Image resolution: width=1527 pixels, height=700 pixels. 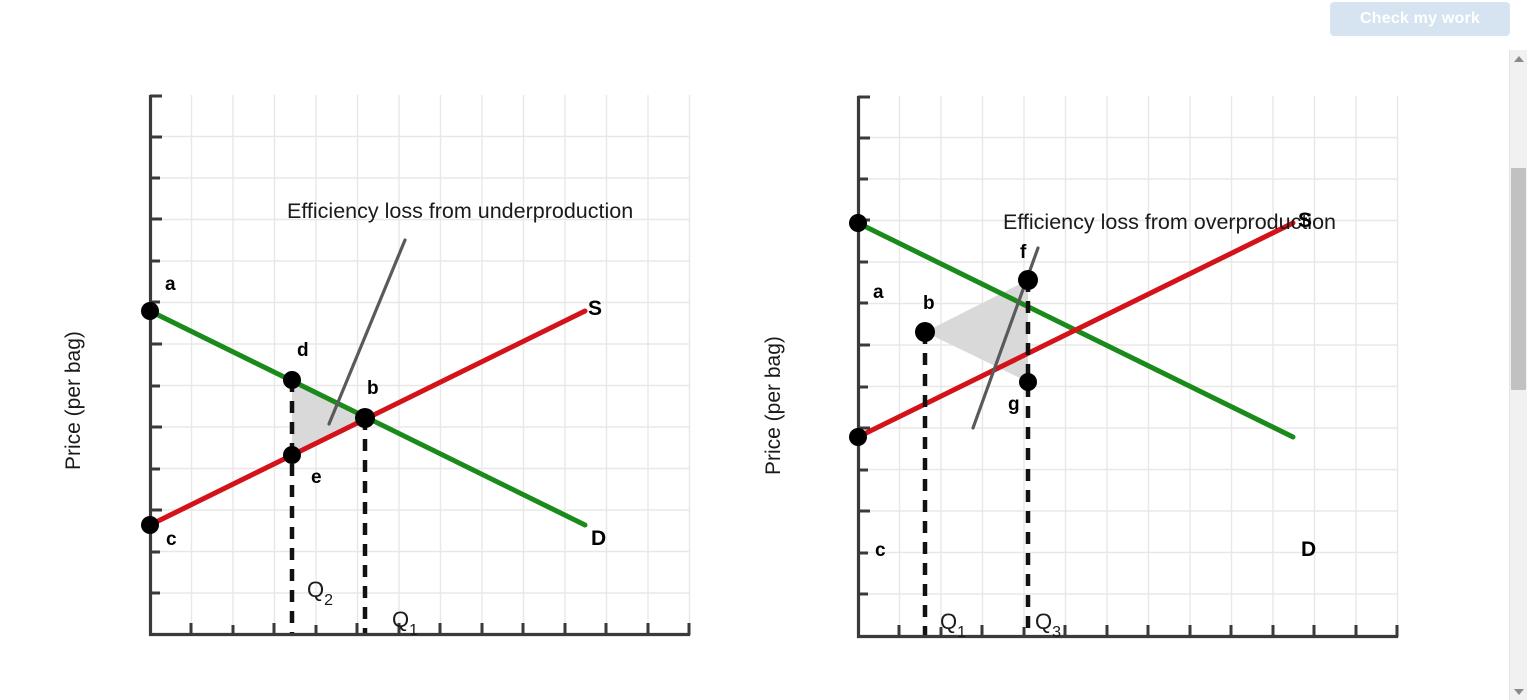 I want to click on point-label-e-left: e, so click(x=316, y=477).